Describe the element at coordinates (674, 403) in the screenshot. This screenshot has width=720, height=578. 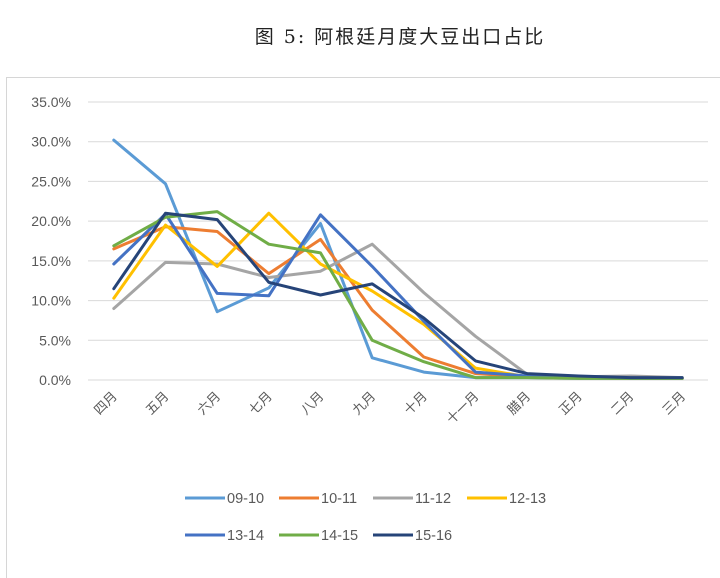
I see `x-tick-label: 三月` at that location.